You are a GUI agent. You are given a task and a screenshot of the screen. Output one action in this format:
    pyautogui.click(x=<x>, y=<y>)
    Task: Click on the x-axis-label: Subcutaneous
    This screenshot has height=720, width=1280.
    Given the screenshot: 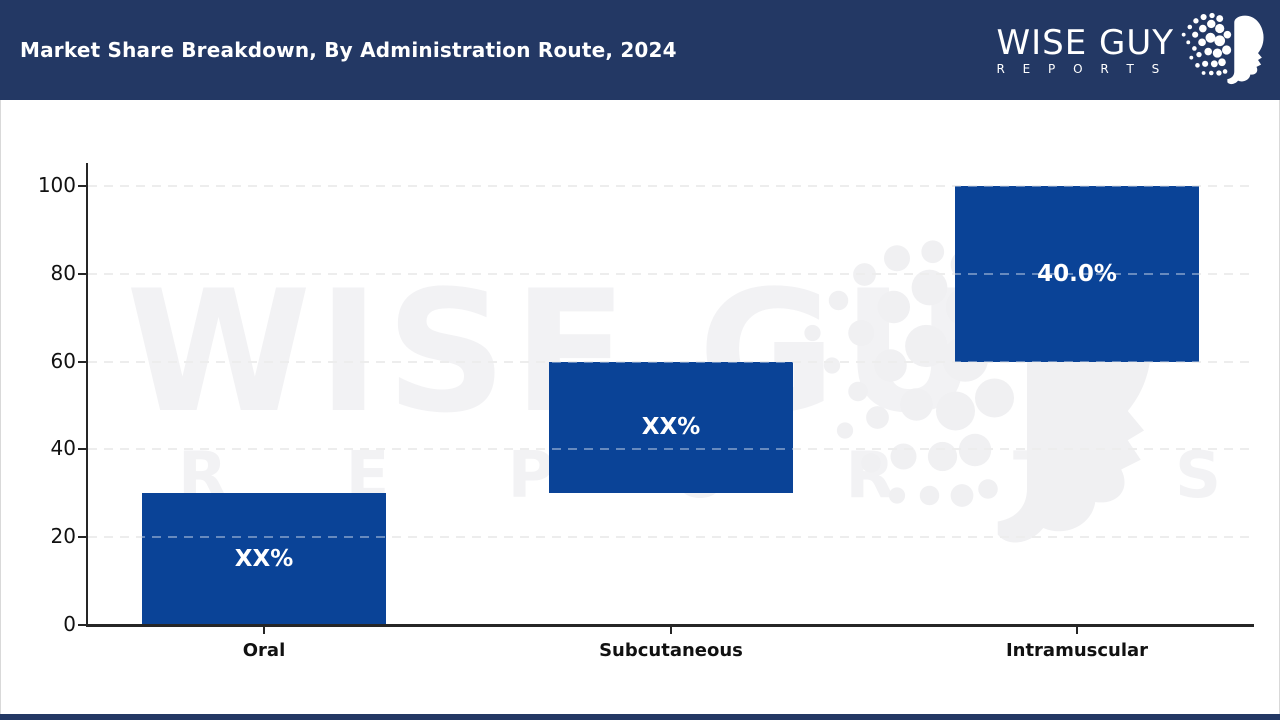 What is the action you would take?
    pyautogui.click(x=671, y=650)
    